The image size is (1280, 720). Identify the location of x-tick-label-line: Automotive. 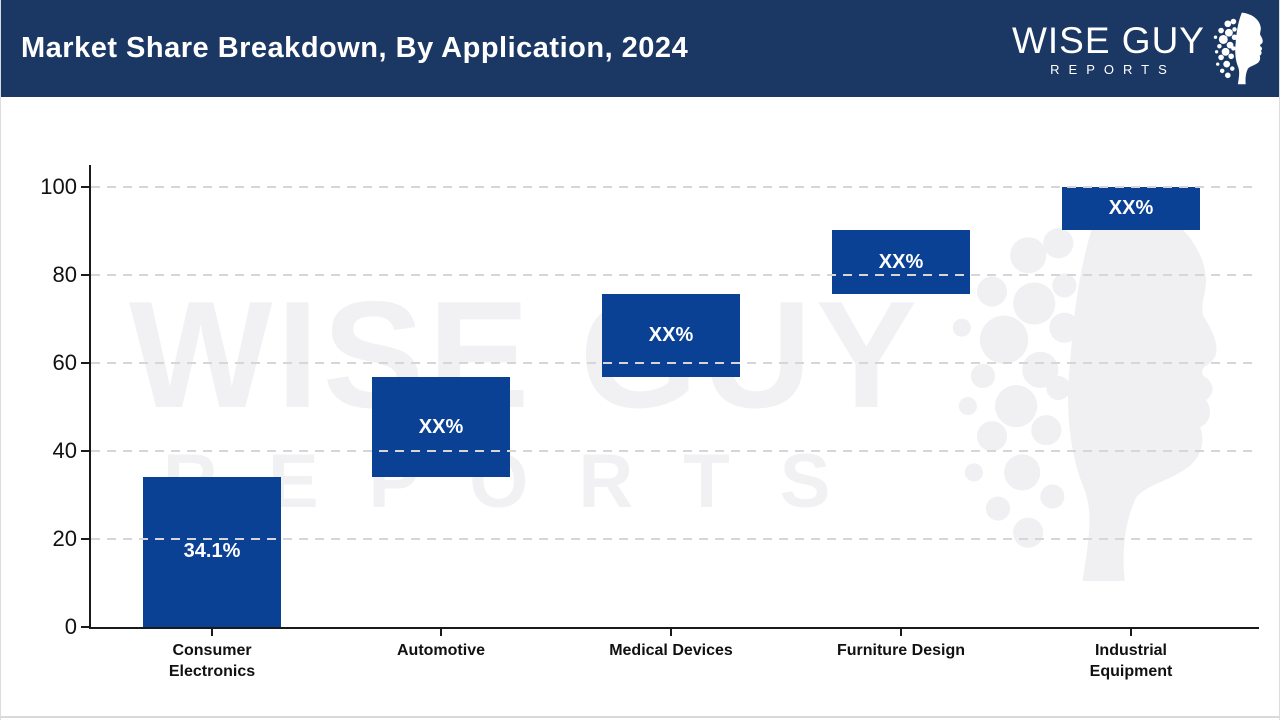
(441, 650).